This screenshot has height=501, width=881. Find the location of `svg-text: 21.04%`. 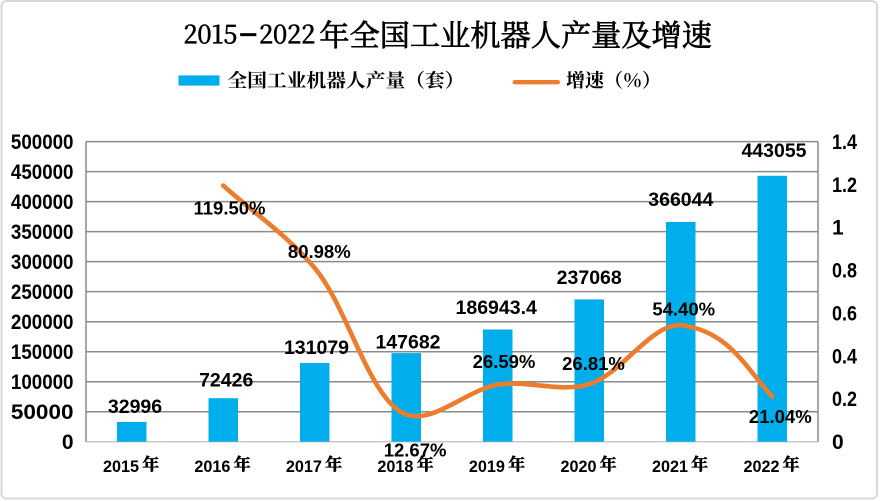

svg-text: 21.04% is located at coordinates (780, 416).